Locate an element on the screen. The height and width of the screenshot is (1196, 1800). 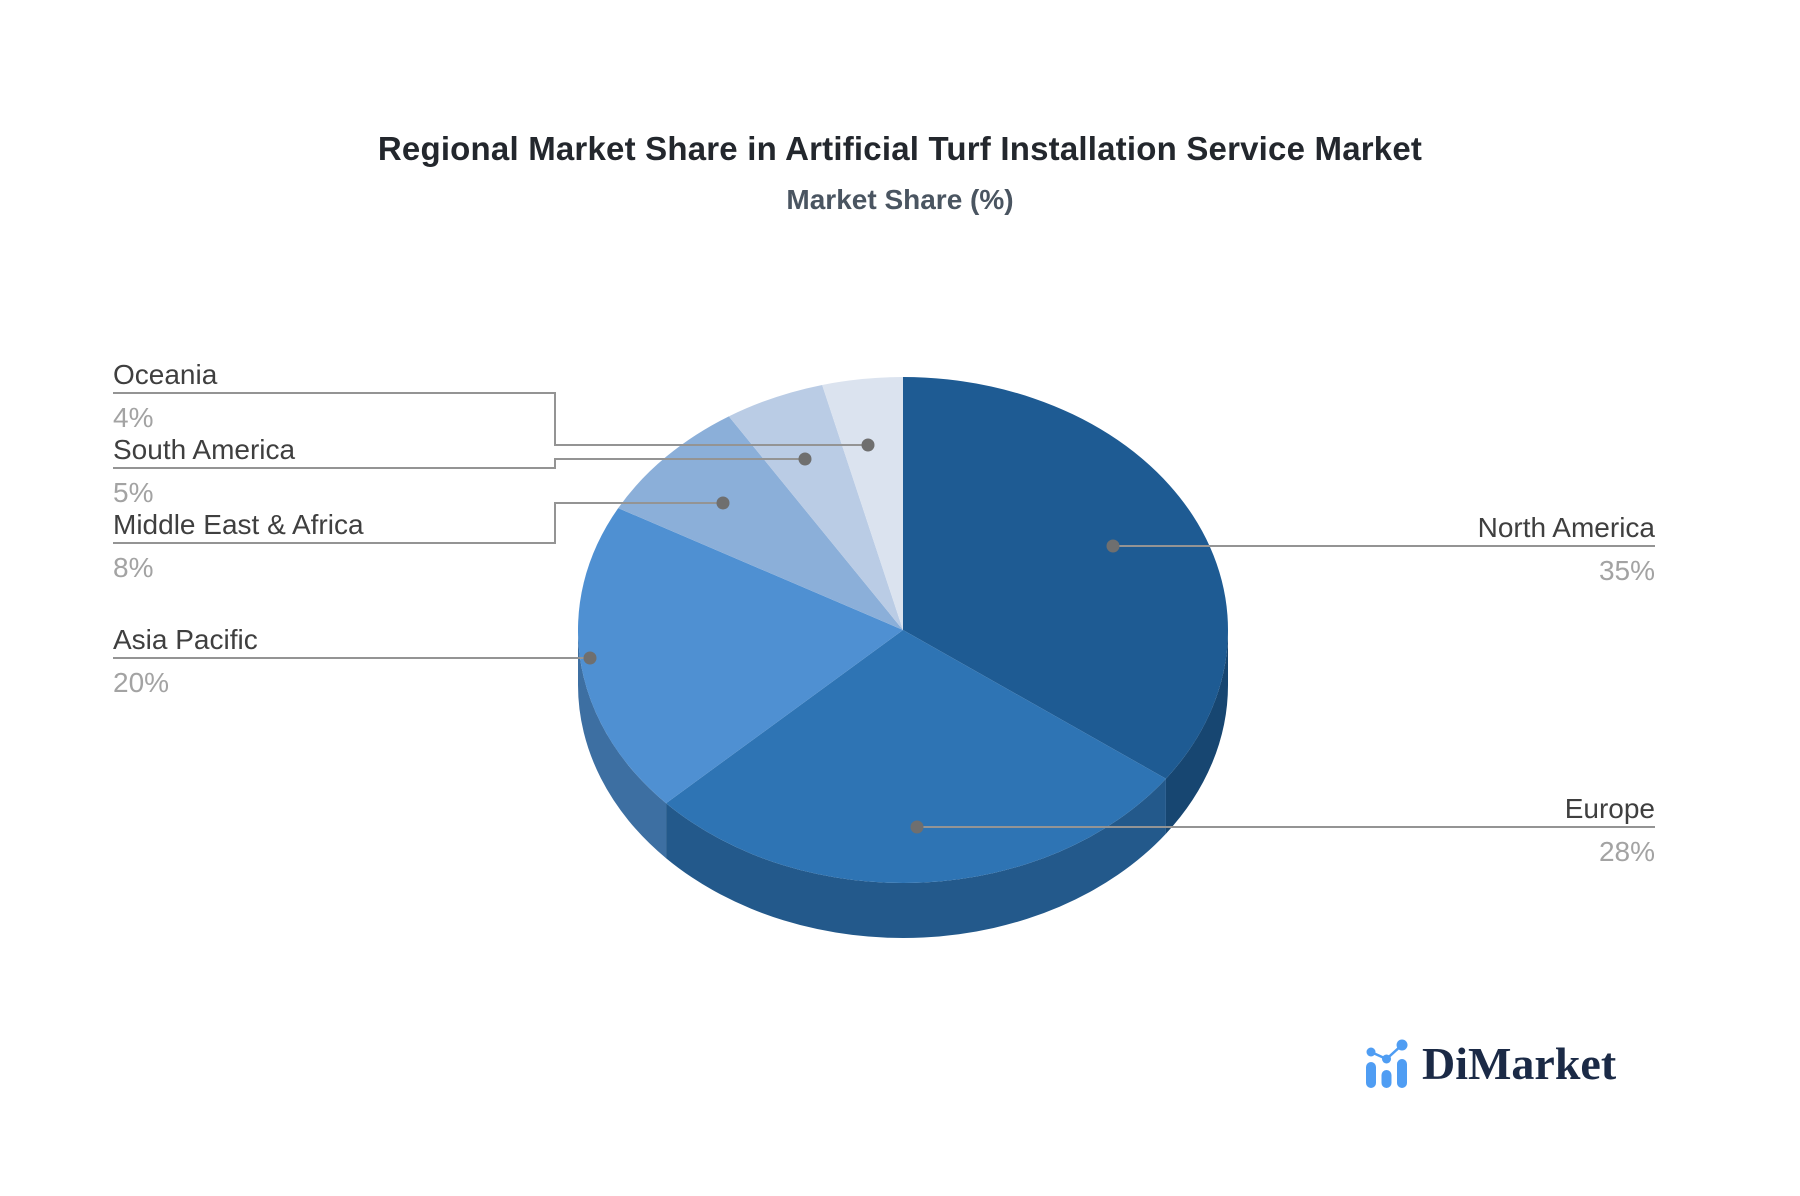
chart-subtitle: Market Share (%) is located at coordinates (900, 199).